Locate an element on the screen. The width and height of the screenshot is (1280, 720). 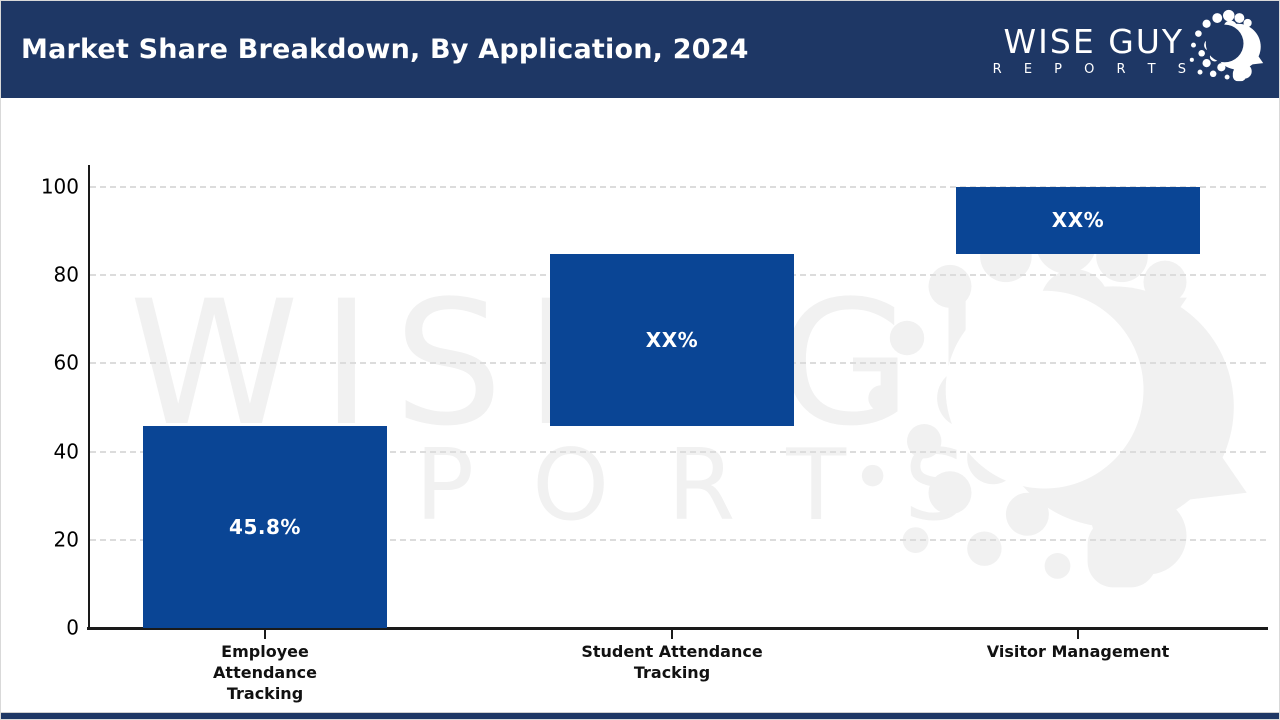
bar-value-label-3: XX% is located at coordinates (1078, 220).